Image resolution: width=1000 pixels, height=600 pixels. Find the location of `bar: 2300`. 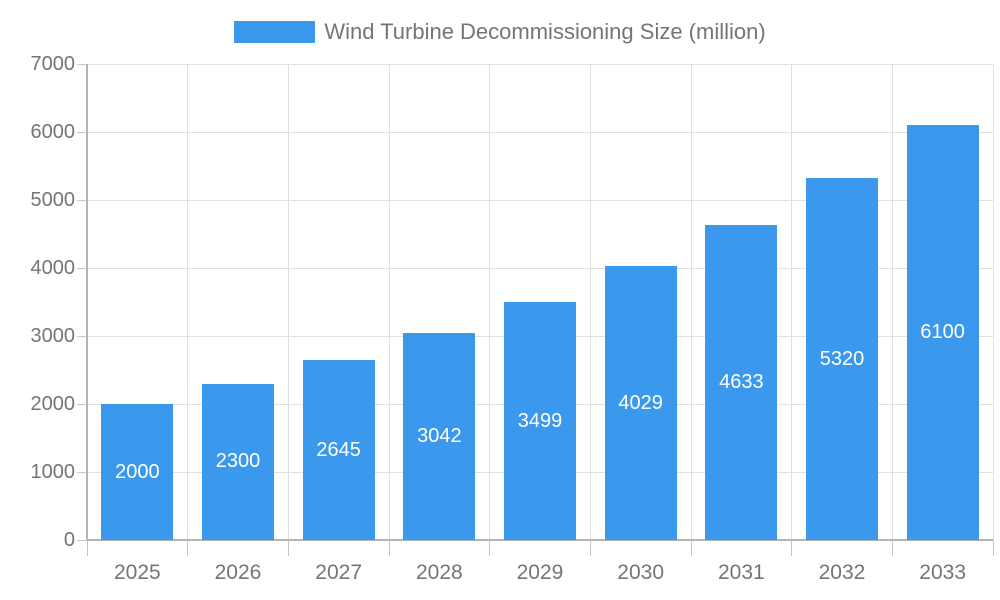

bar: 2300 is located at coordinates (238, 461).